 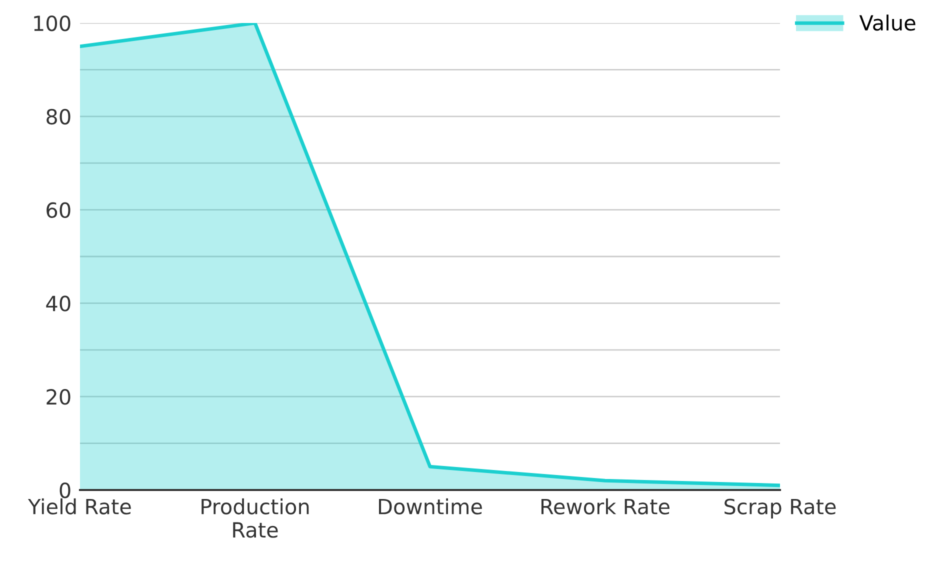 I want to click on y-tick-label: 40, so click(x=58, y=304).